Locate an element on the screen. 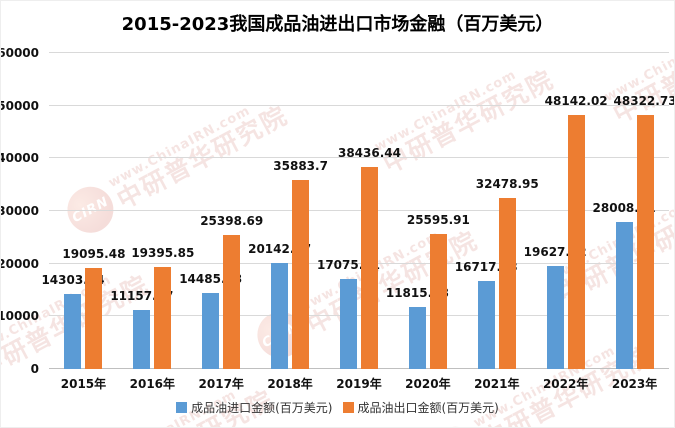 Image resolution: width=675 pixels, height=428 pixels. data-label-export-2023年: 48322.73 is located at coordinates (644, 100).